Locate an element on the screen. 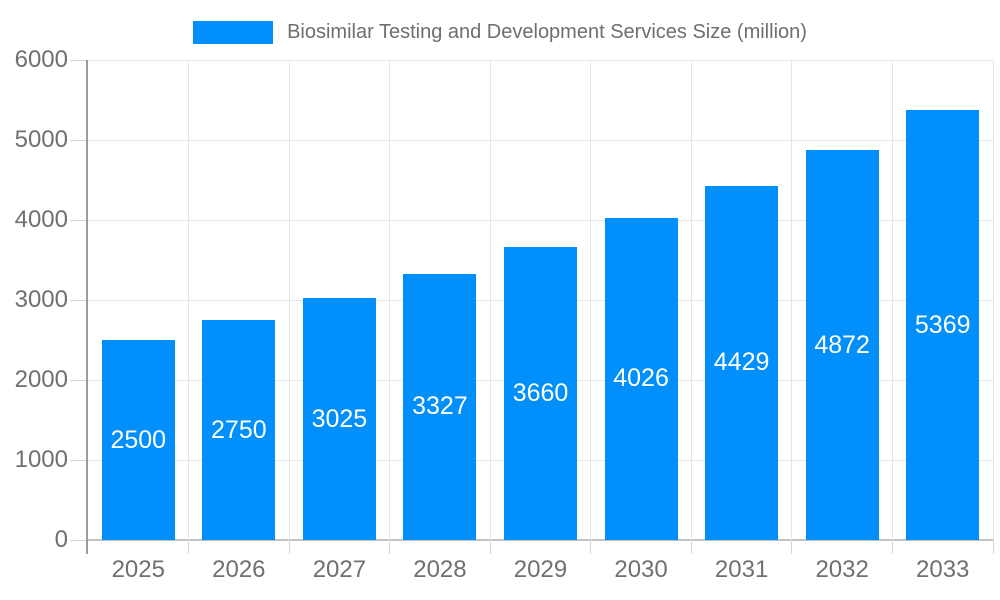  bar-value-label: 3660 is located at coordinates (540, 393).